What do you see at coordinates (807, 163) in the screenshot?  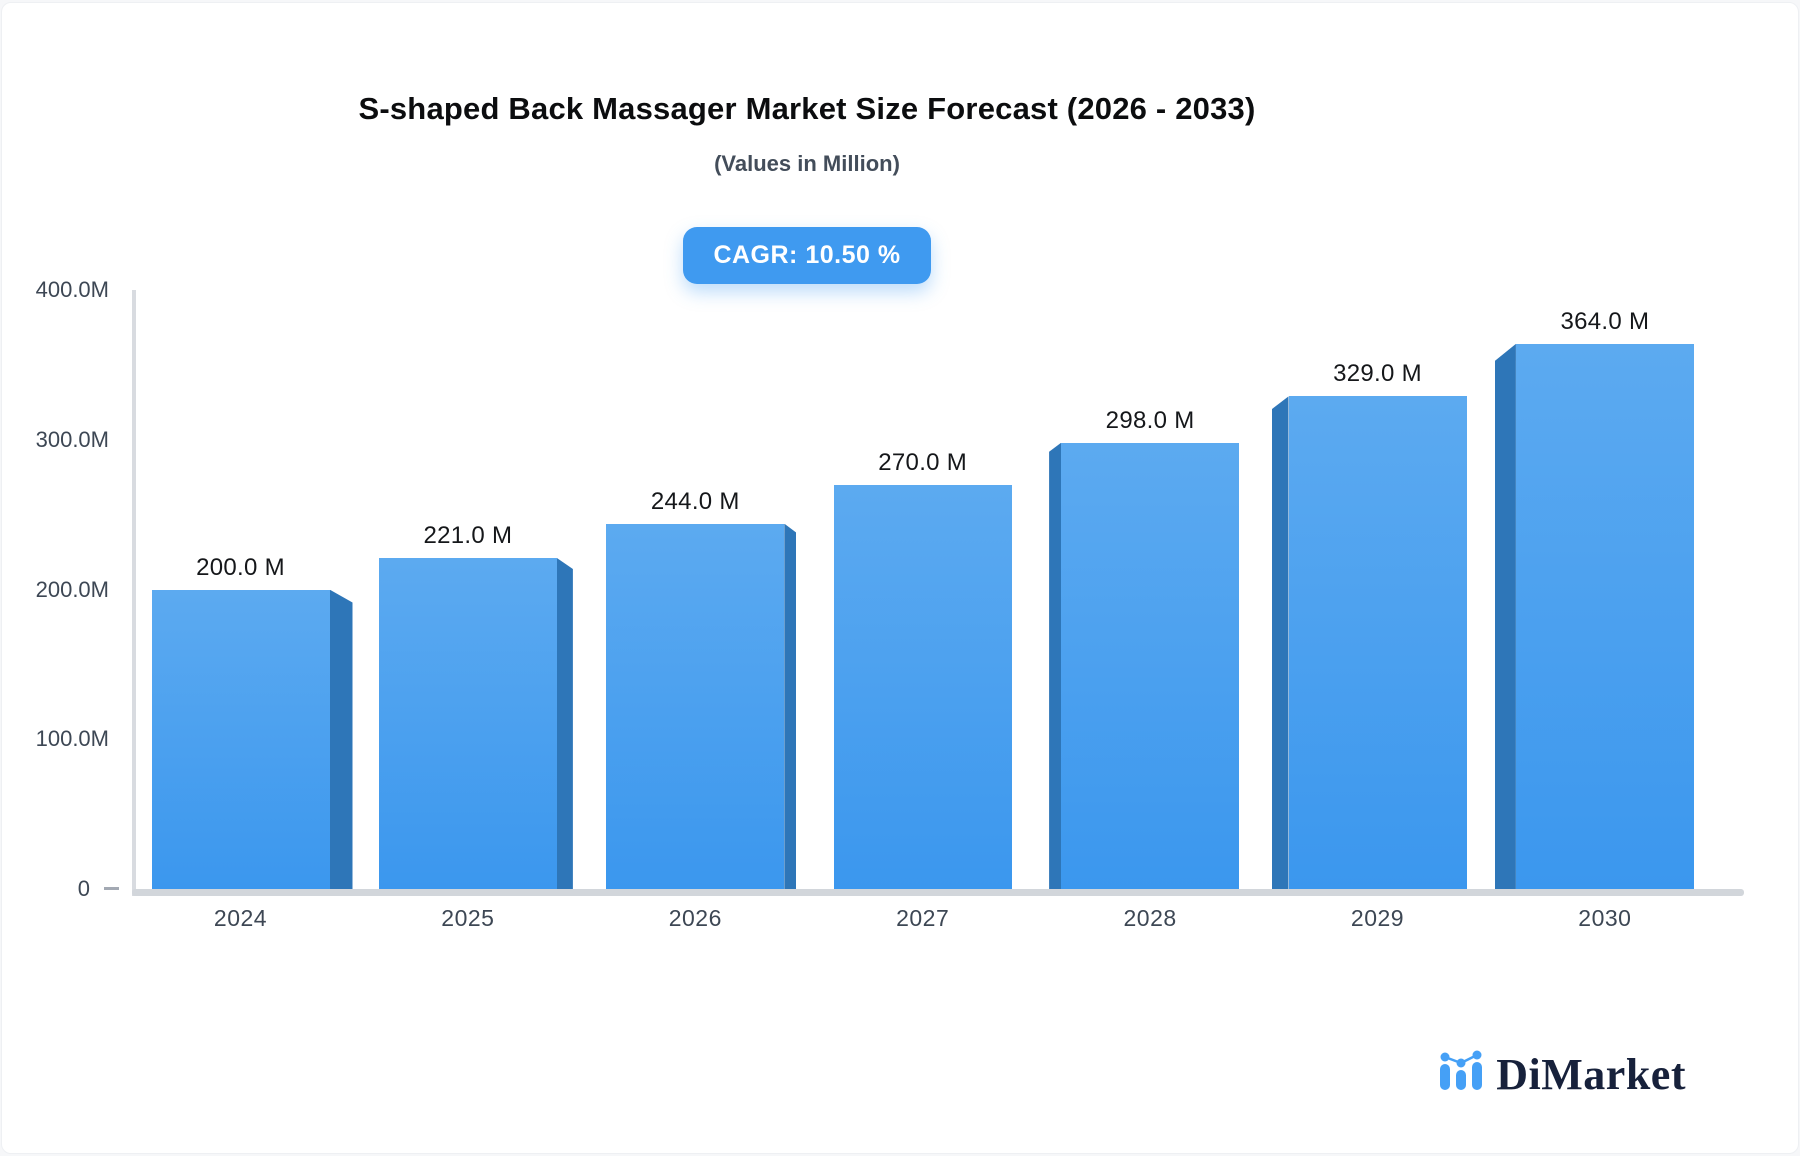 I see `chart-subtitle: (Values in Million)` at bounding box center [807, 163].